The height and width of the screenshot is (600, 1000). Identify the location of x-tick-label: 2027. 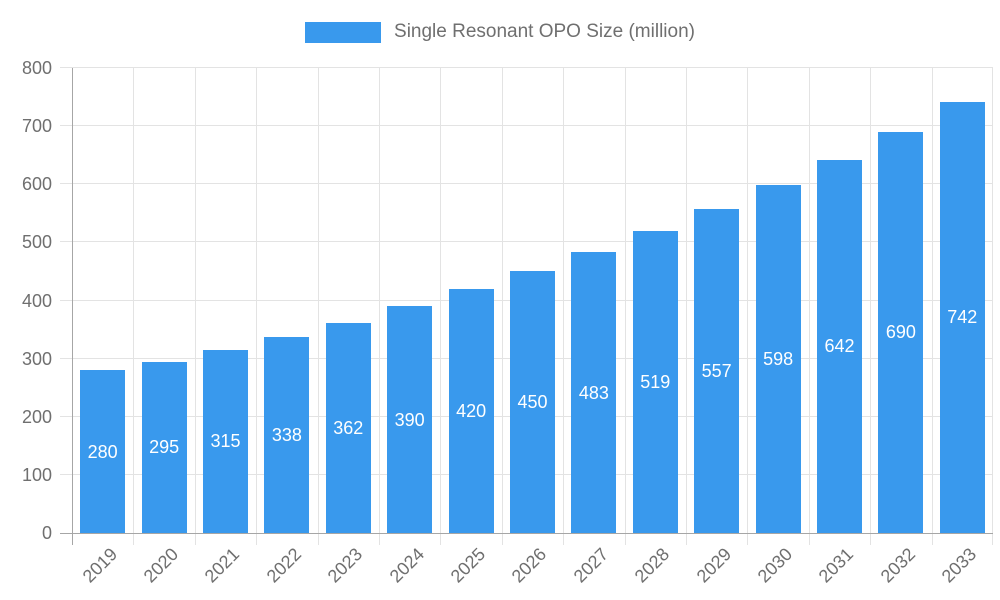
(591, 565).